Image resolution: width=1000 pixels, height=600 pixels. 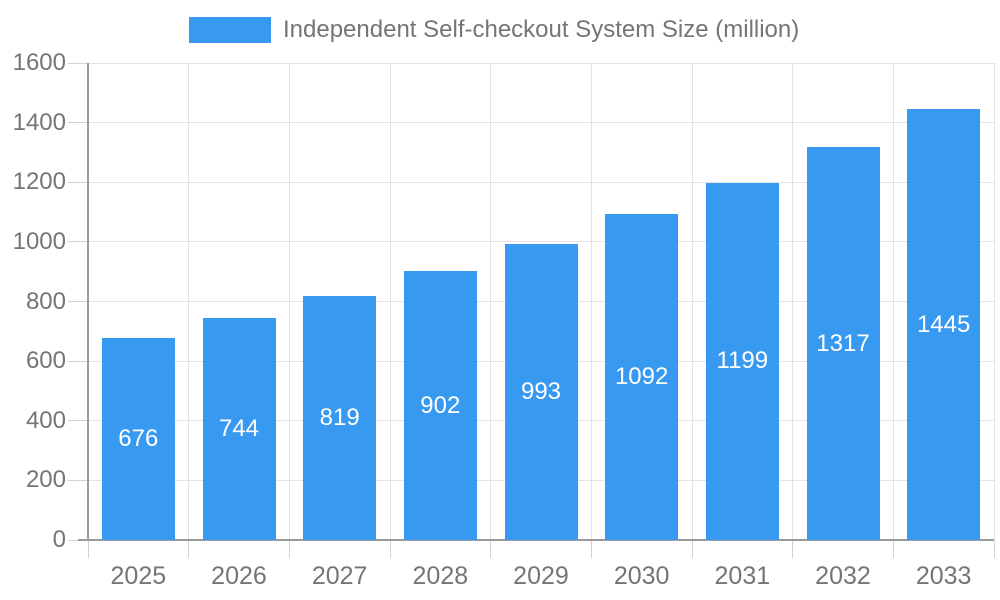 I want to click on y-tick-label: 1000, so click(x=39, y=241).